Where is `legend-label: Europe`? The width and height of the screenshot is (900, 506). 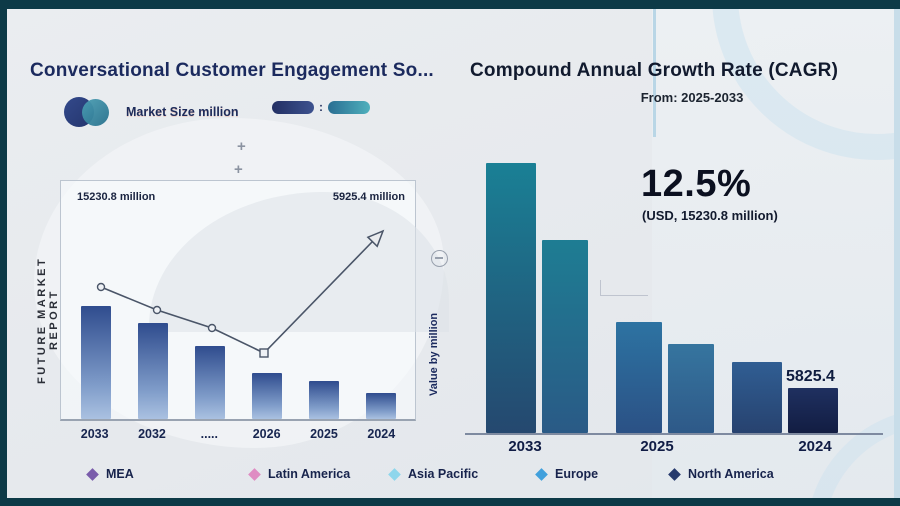 legend-label: Europe is located at coordinates (577, 474).